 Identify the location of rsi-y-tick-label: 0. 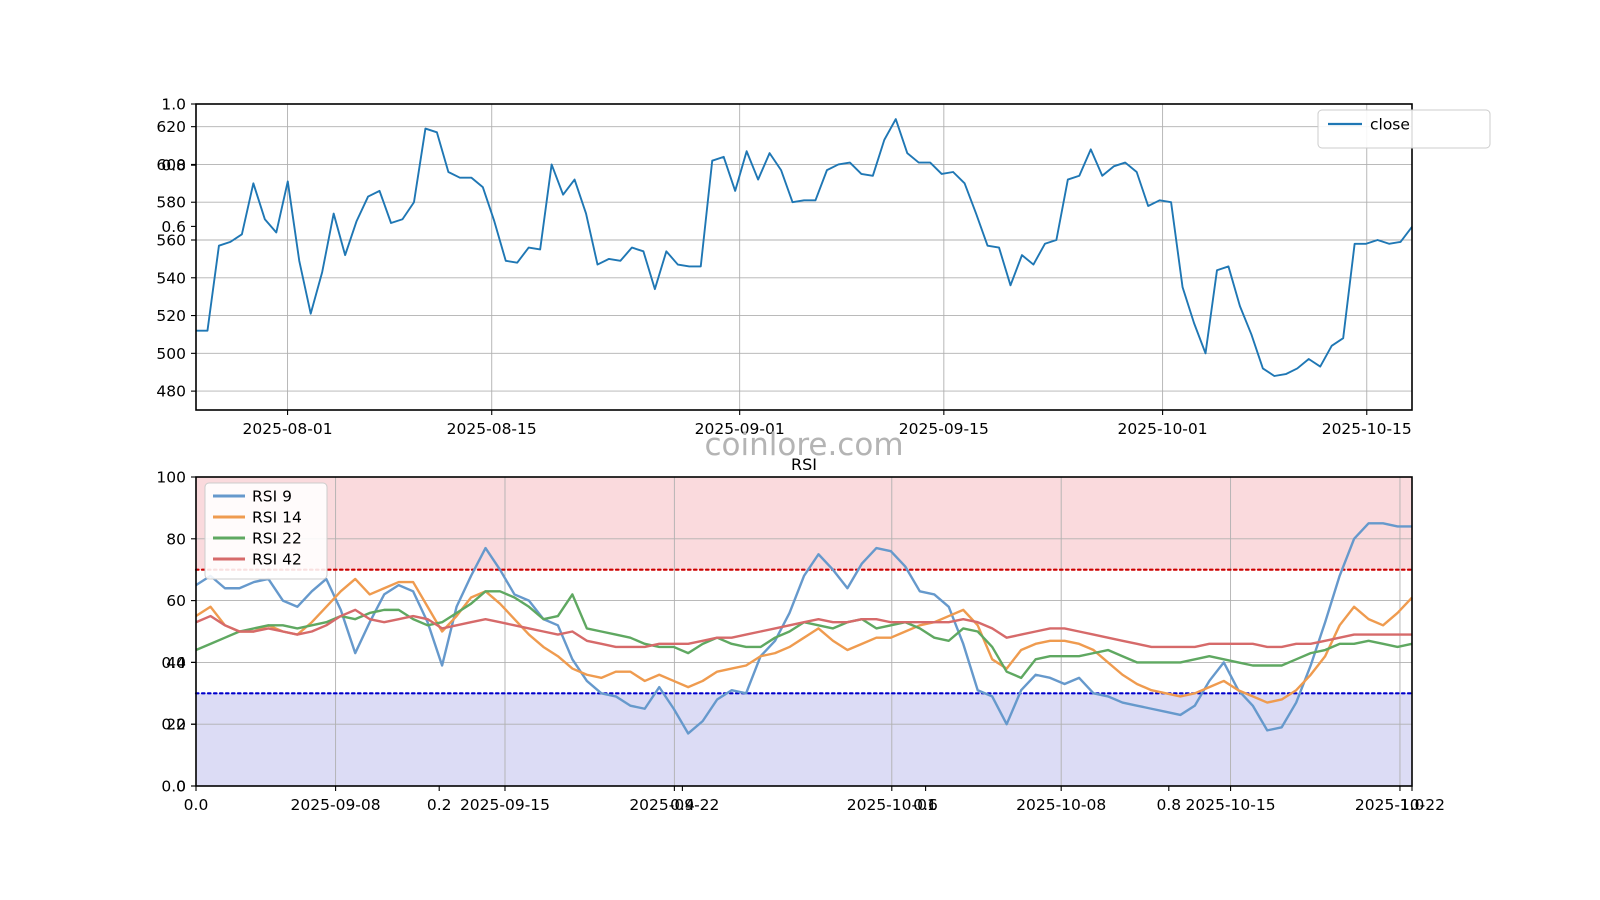
(181, 787).